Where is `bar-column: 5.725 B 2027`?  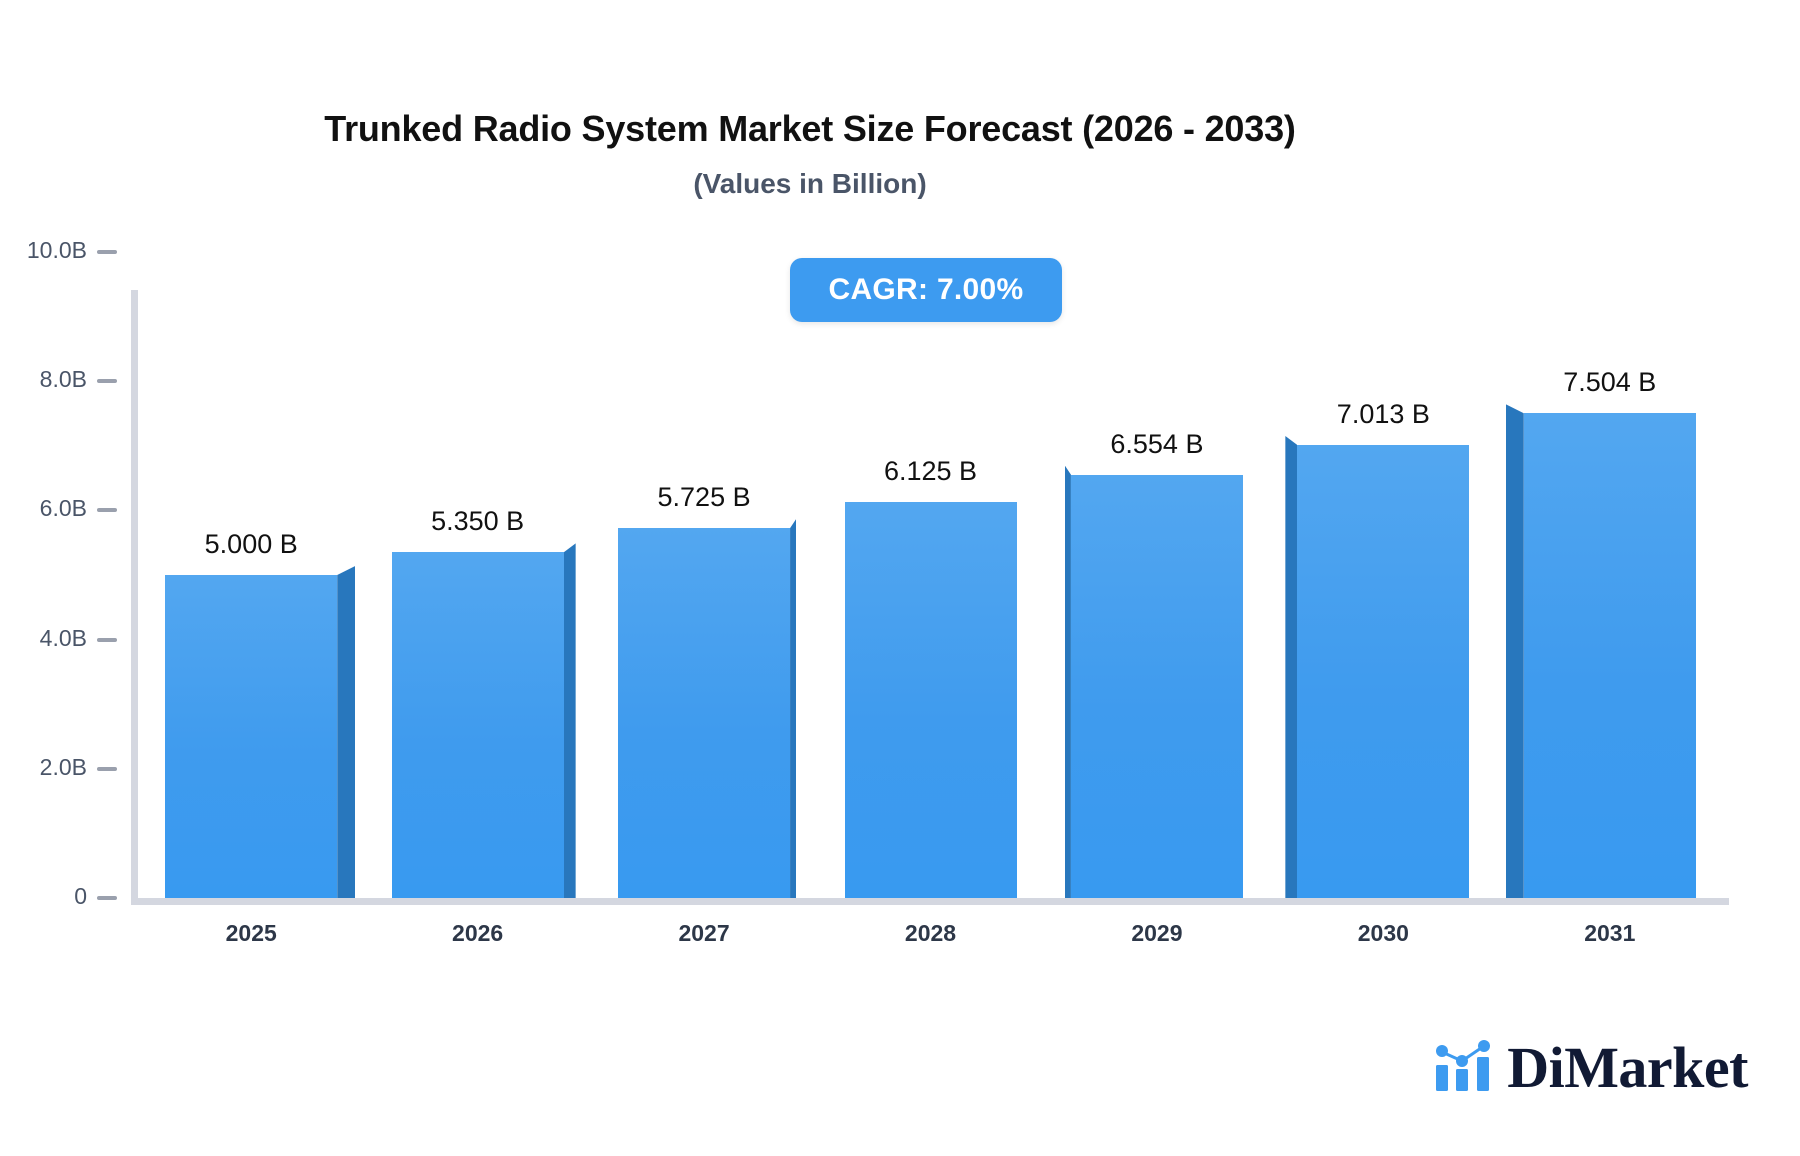 bar-column: 5.725 B 2027 is located at coordinates (707, 714).